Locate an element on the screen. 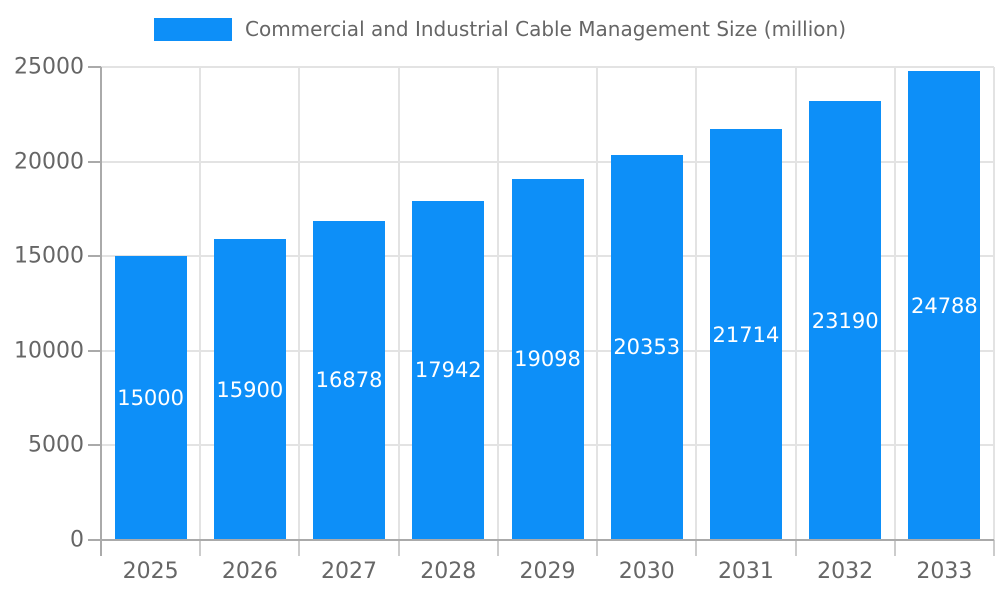  bar-value-label: 17942 is located at coordinates (448, 370).